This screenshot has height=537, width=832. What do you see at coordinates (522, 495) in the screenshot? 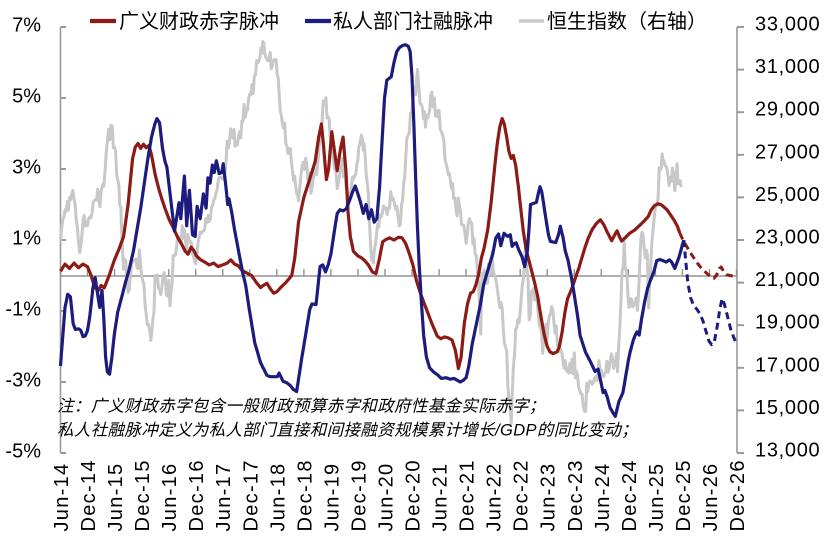
I see `svg-text: Dec-22` at bounding box center [522, 495].